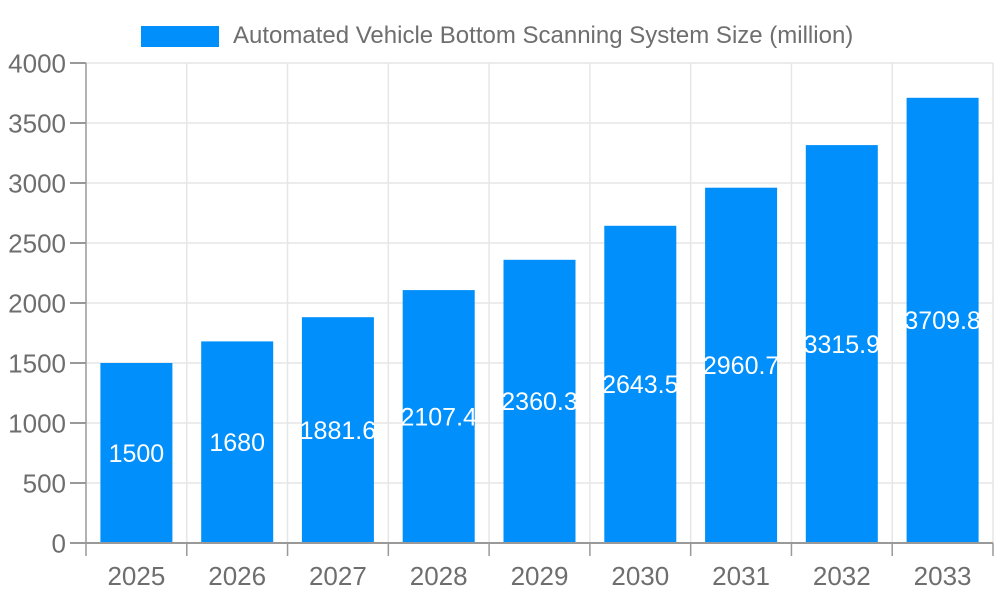 The width and height of the screenshot is (1000, 600). What do you see at coordinates (439, 576) in the screenshot?
I see `x-tick-label: 2028` at bounding box center [439, 576].